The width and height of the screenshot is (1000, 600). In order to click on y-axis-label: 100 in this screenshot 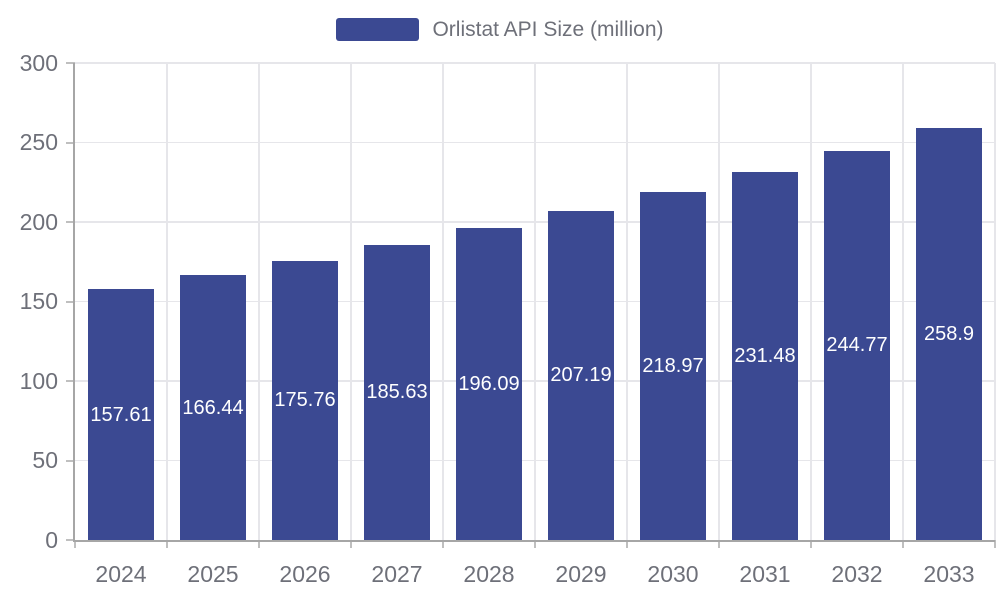, I will do `click(38, 380)`.